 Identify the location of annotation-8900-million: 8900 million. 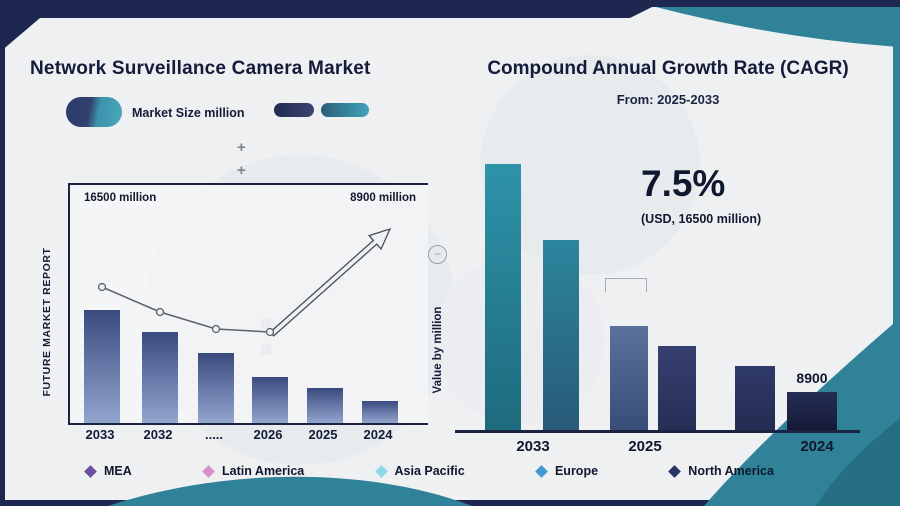
(383, 198).